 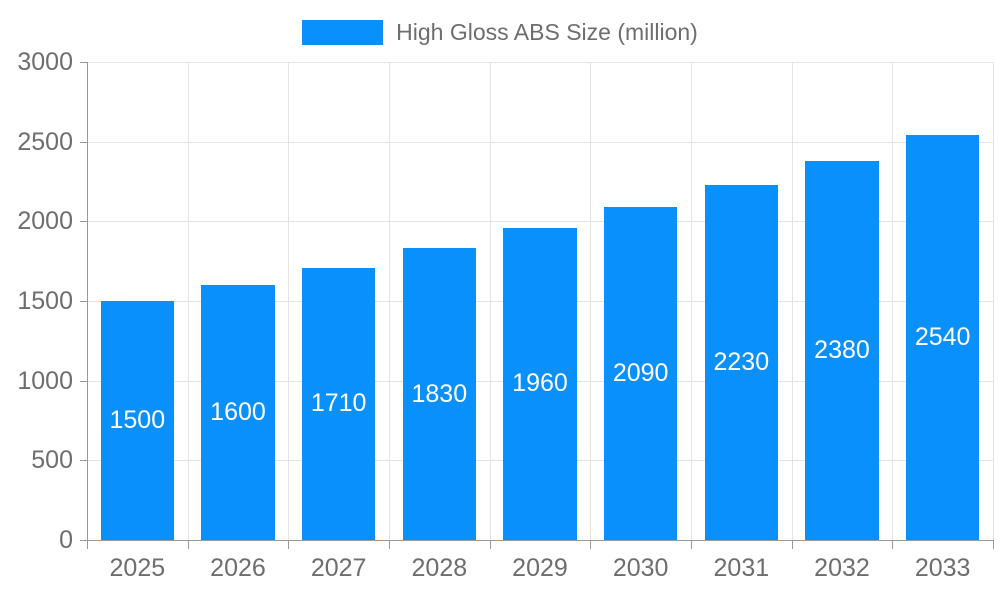 I want to click on bar-value-label: 1830, so click(x=439, y=393).